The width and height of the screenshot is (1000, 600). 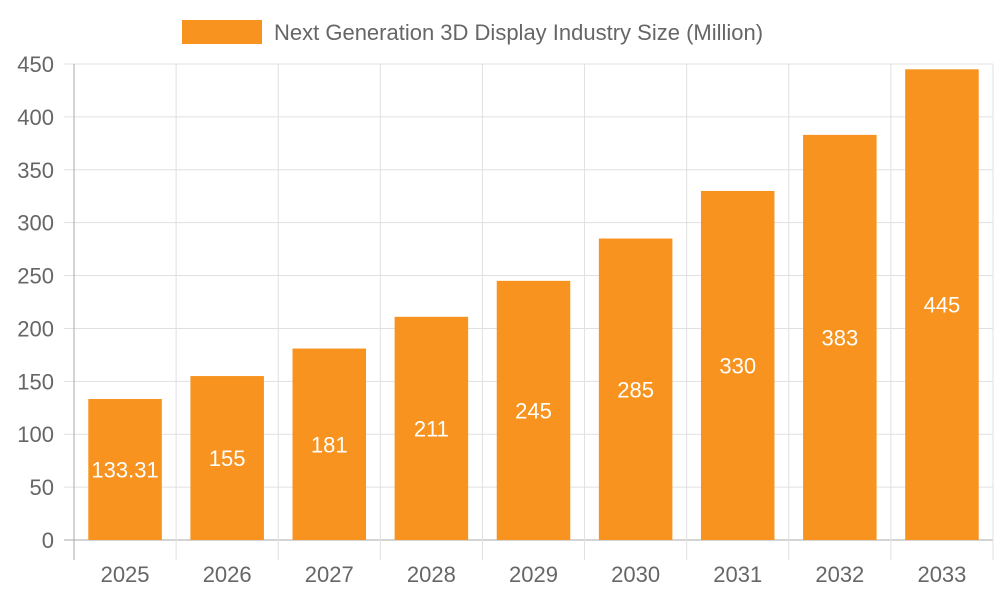 What do you see at coordinates (35, 276) in the screenshot?
I see `y-tick-label: 250` at bounding box center [35, 276].